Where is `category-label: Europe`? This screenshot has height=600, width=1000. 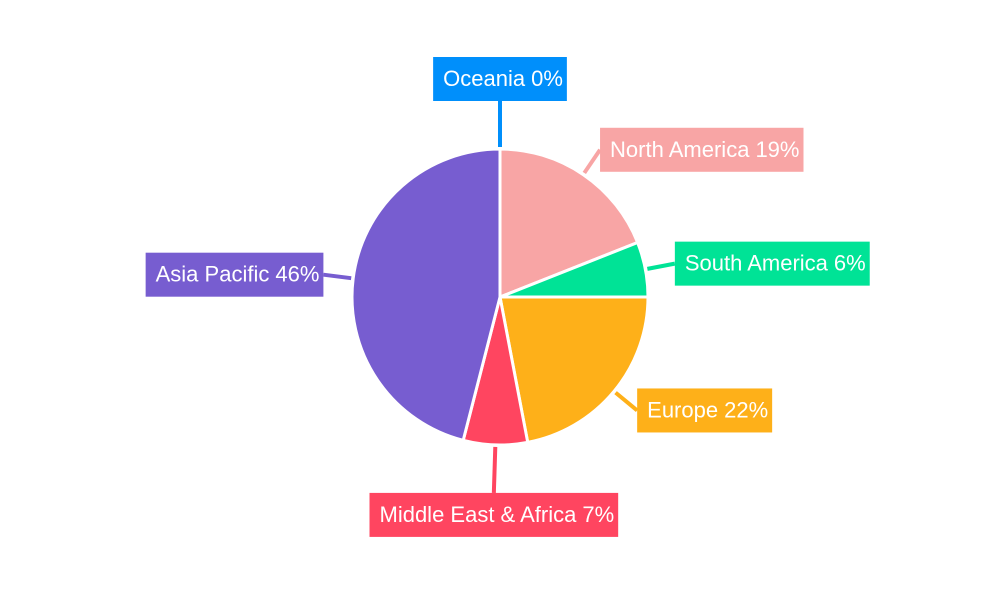
category-label: Europe is located at coordinates (682, 409).